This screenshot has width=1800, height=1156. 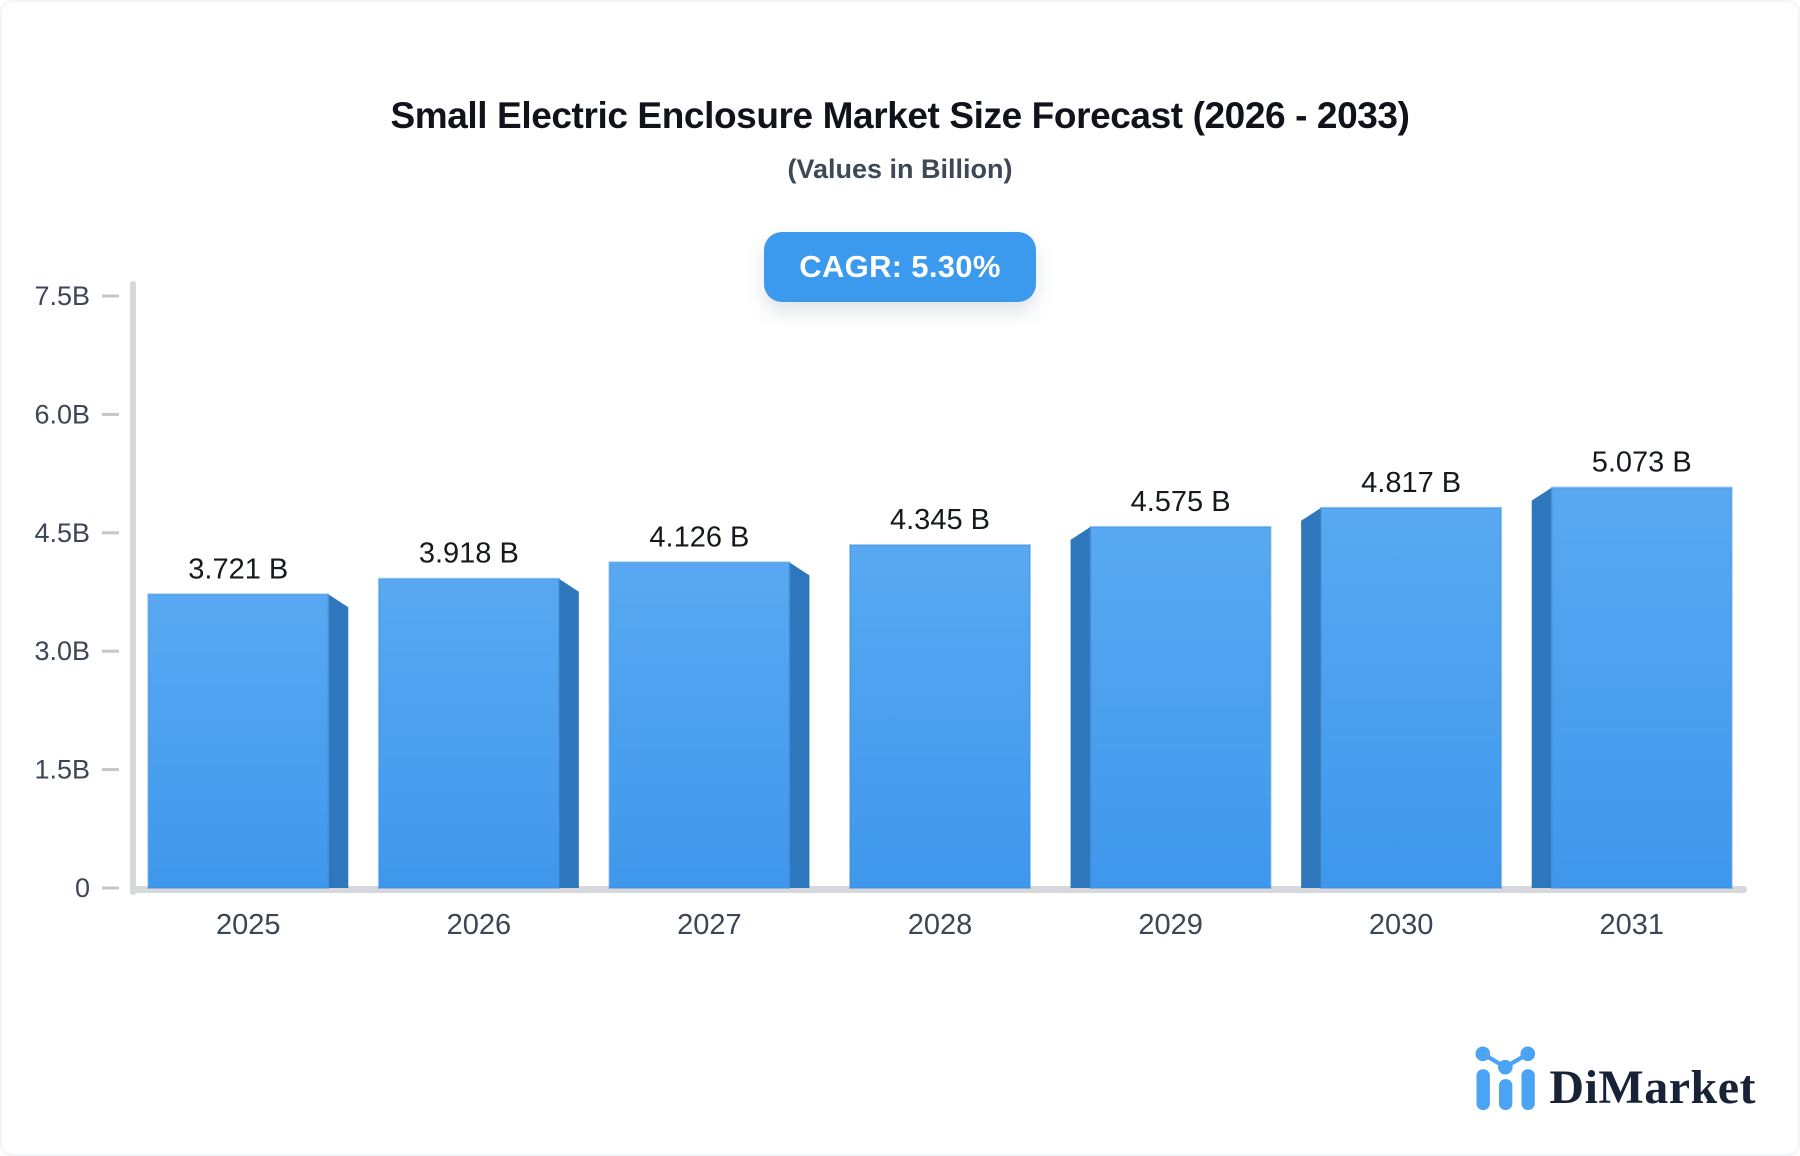 What do you see at coordinates (248, 925) in the screenshot?
I see `x-label-2025: 2025` at bounding box center [248, 925].